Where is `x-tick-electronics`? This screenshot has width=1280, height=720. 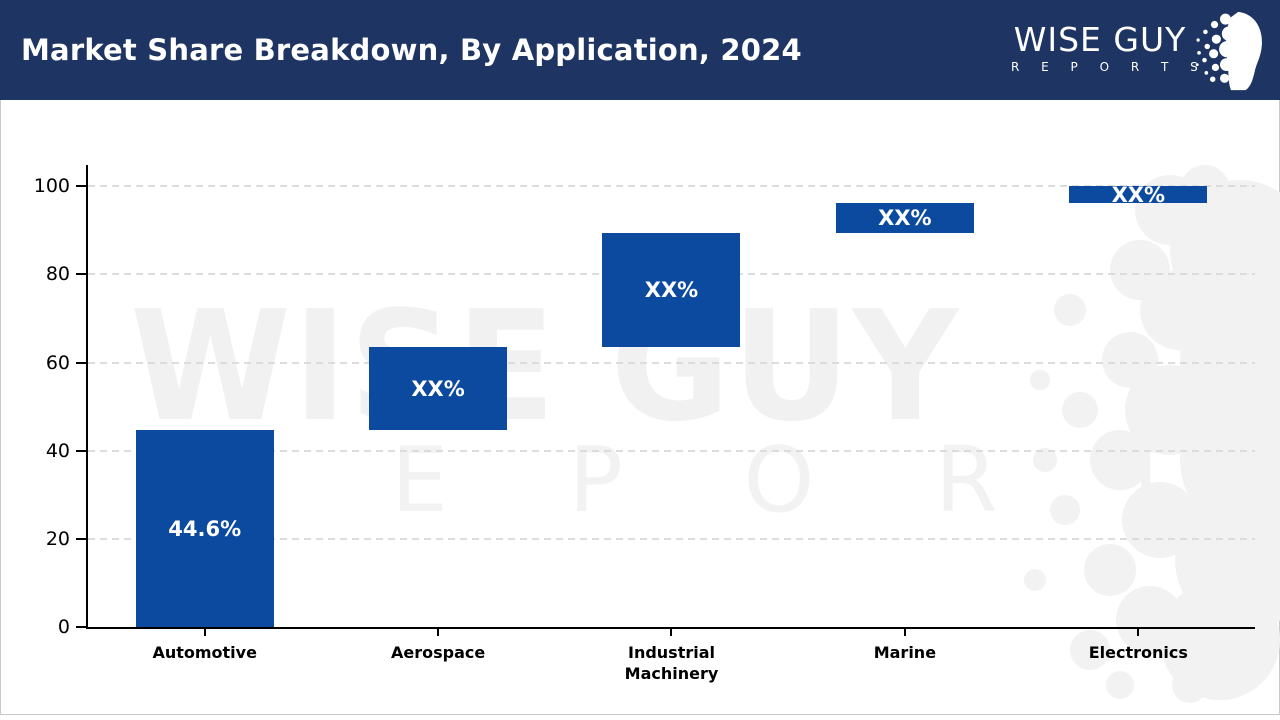
x-tick-electronics is located at coordinates (1138, 631).